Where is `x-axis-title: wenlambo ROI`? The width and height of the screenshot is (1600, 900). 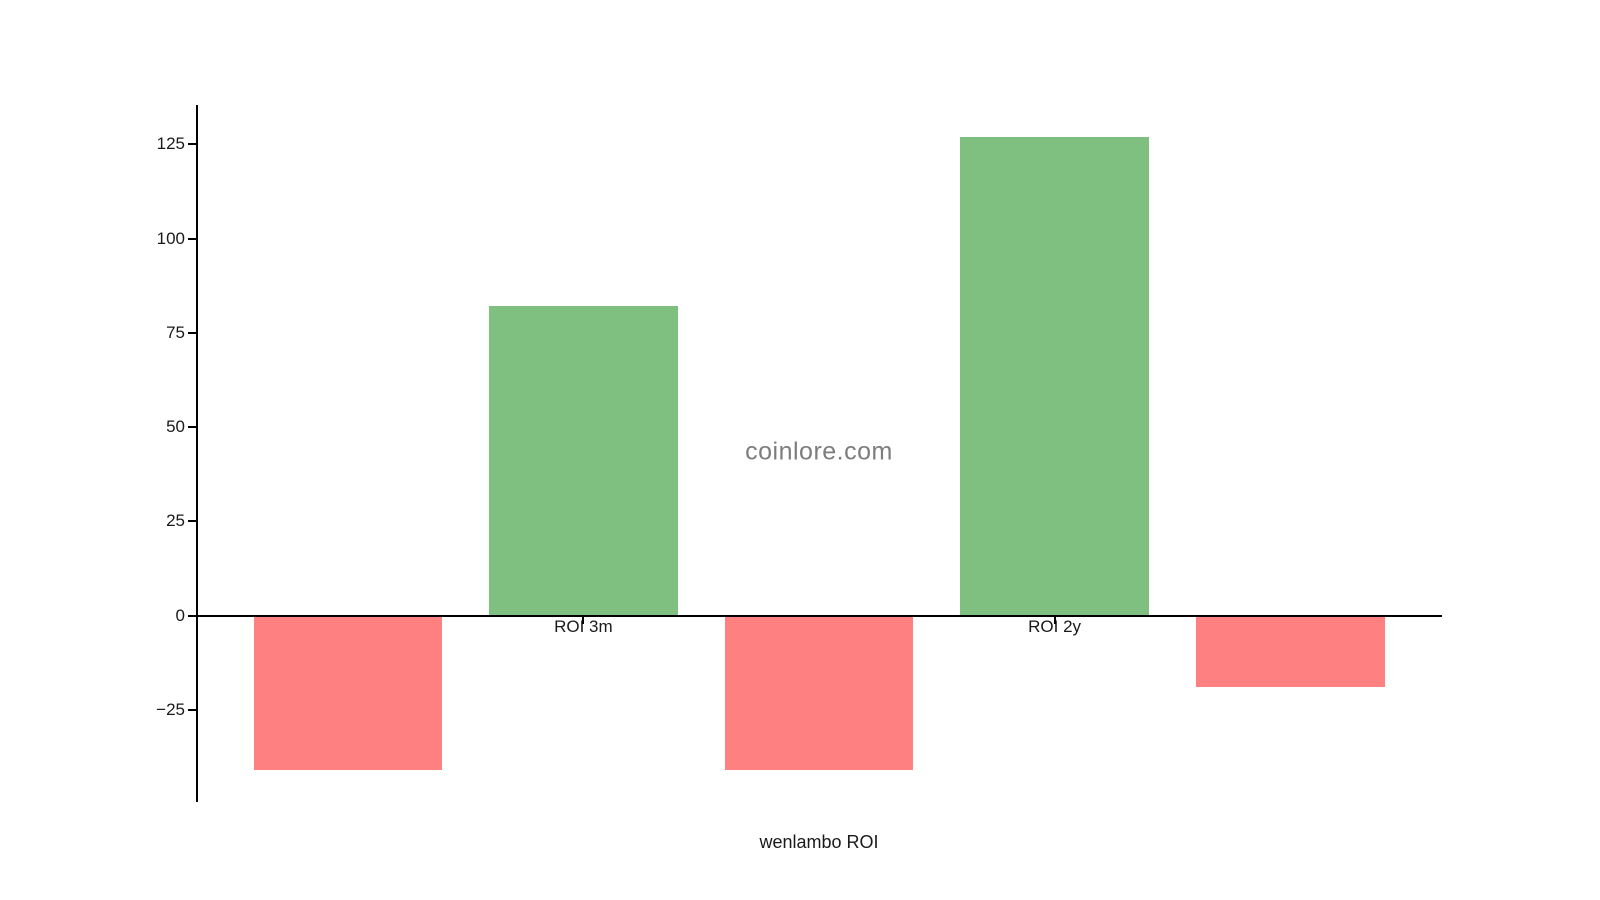 x-axis-title: wenlambo ROI is located at coordinates (819, 842).